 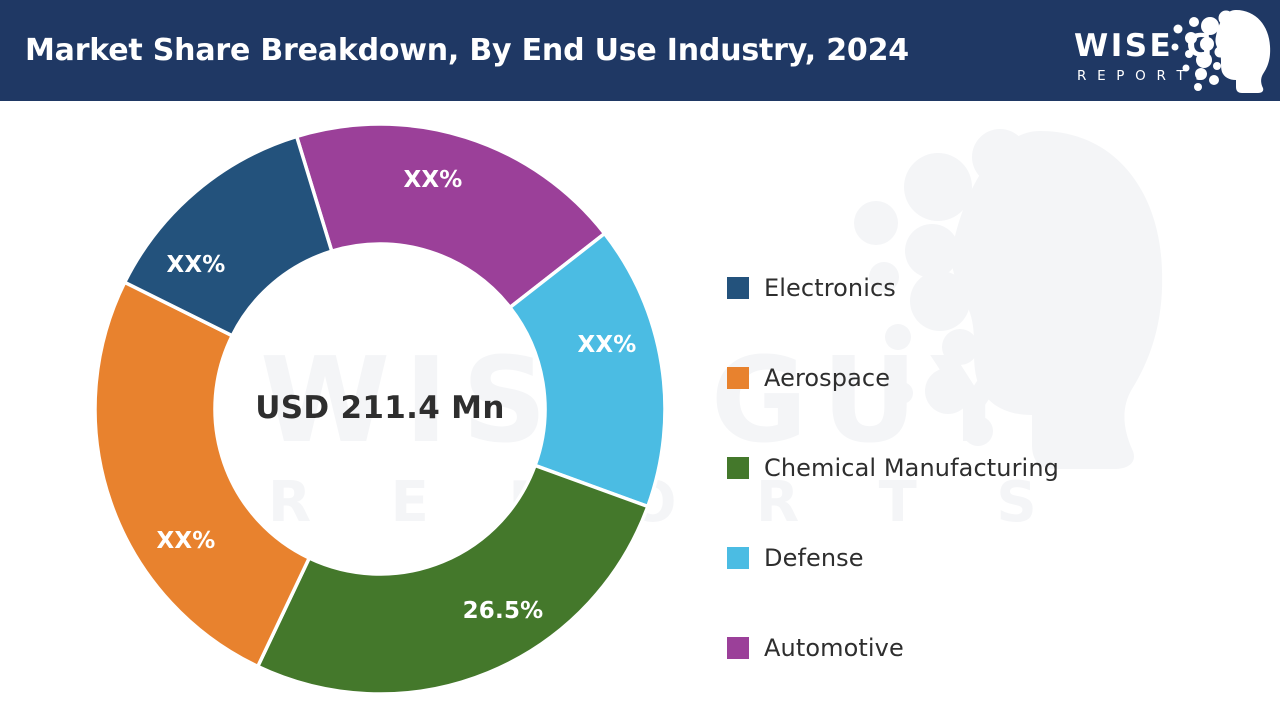 I want to click on logo-svg: WISE GUY R E P O R T S, so click(x=1172, y=51).